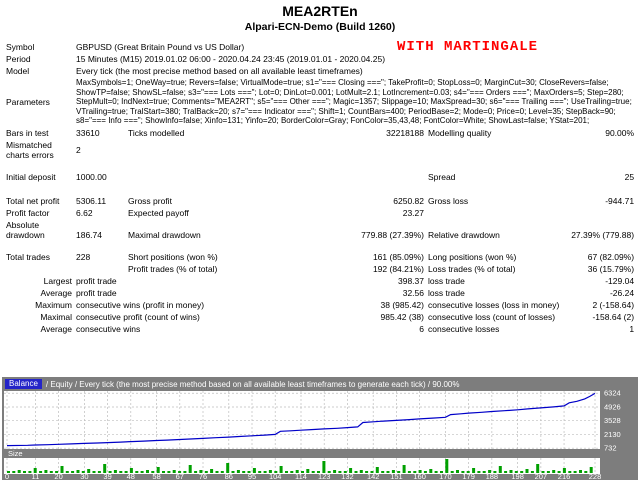 The image size is (640, 480). Describe the element at coordinates (25, 229) in the screenshot. I see `absolute-drawdown-label: Absolute drawdown` at that location.